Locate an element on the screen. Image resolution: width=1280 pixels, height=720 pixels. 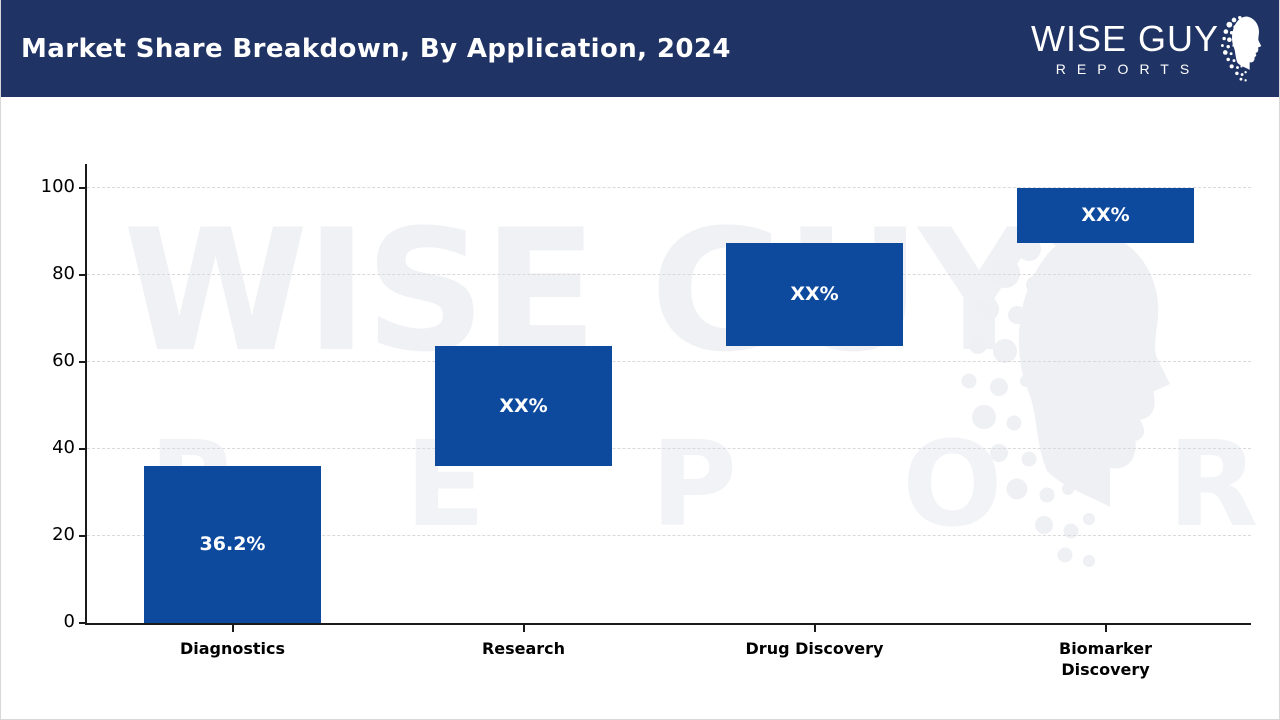
x-category-label: Drug Discovery is located at coordinates (814, 648).